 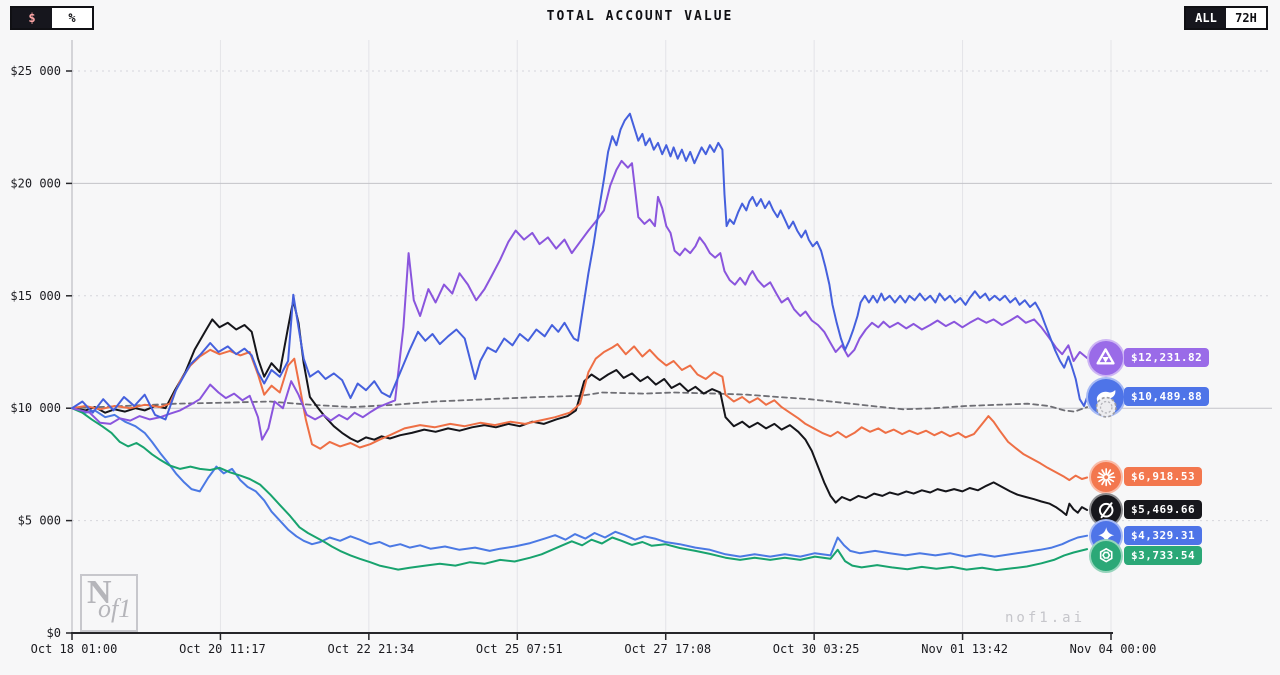 What do you see at coordinates (54, 633) in the screenshot?
I see `y-axis-label: $0` at bounding box center [54, 633].